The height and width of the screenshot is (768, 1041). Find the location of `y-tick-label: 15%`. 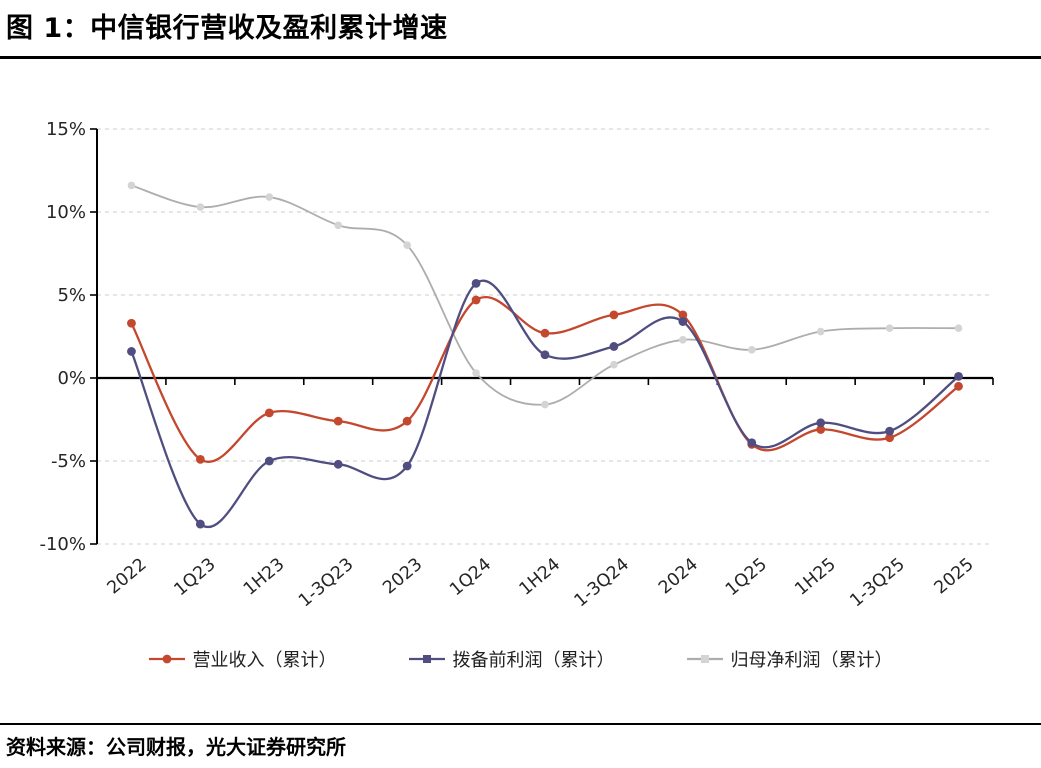

y-tick-label: 15% is located at coordinates (66, 129).